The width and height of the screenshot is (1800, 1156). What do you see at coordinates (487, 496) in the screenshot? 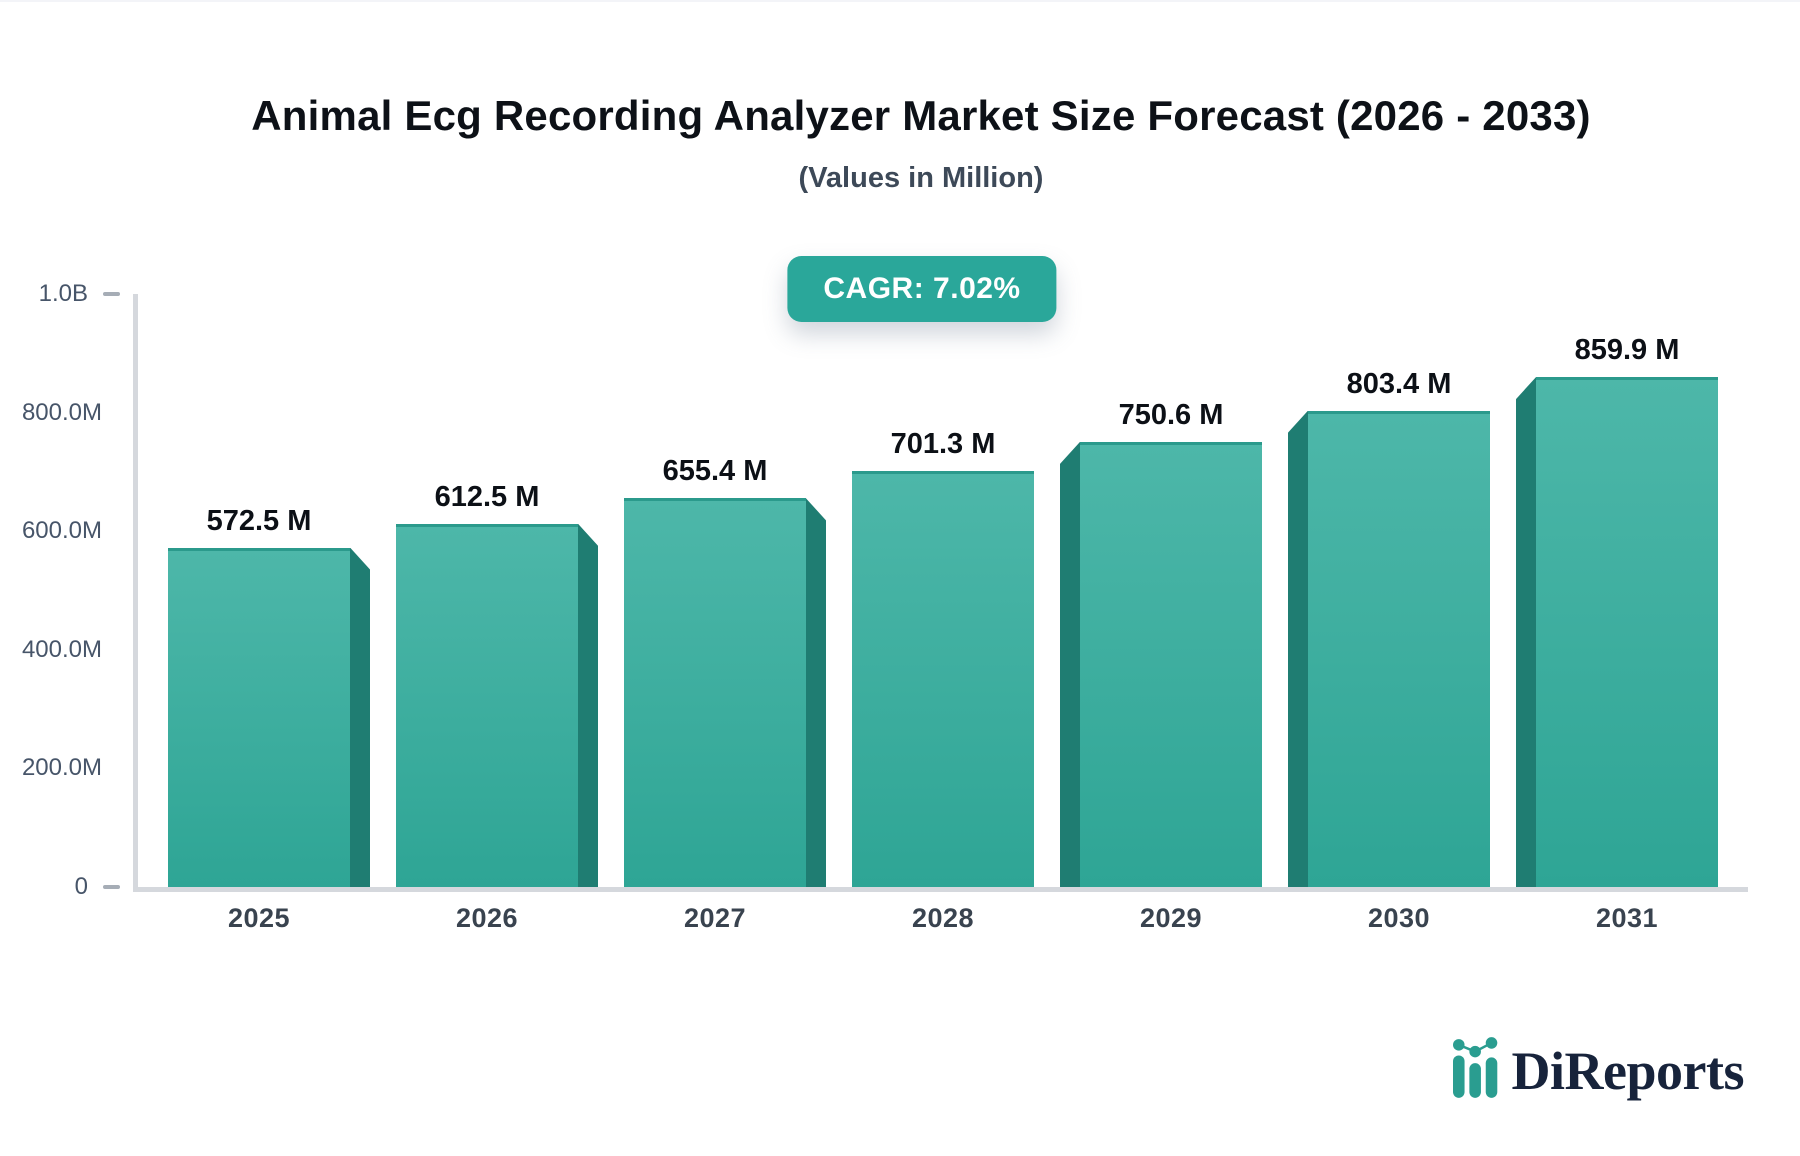
I see `bar-value-label: 612.5 M` at bounding box center [487, 496].